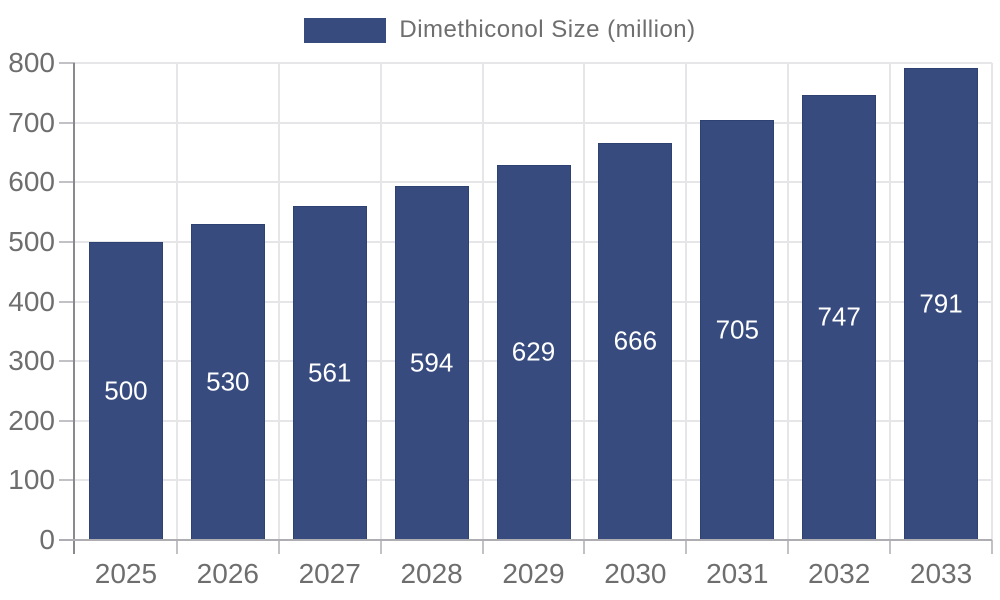 The height and width of the screenshot is (600, 1000). What do you see at coordinates (635, 573) in the screenshot?
I see `x-axis-tick-label: 2030` at bounding box center [635, 573].